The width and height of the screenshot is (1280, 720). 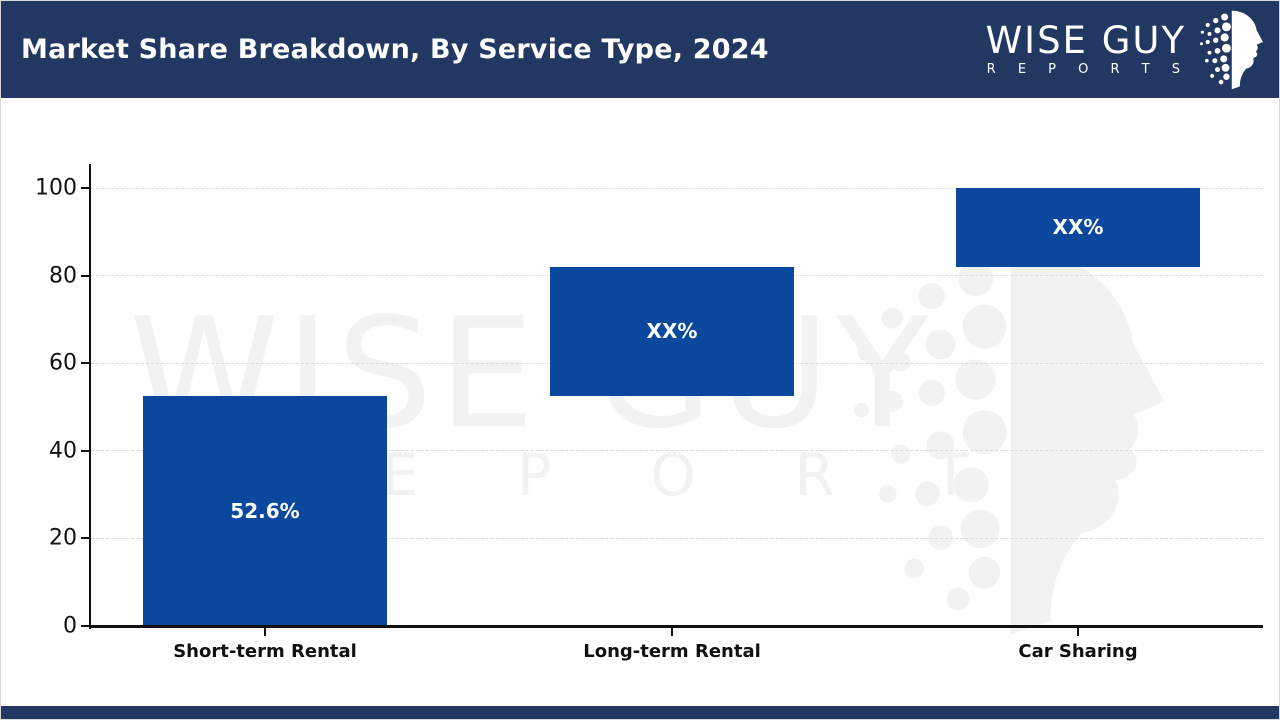 I want to click on x-axis-spine, so click(x=676, y=626).